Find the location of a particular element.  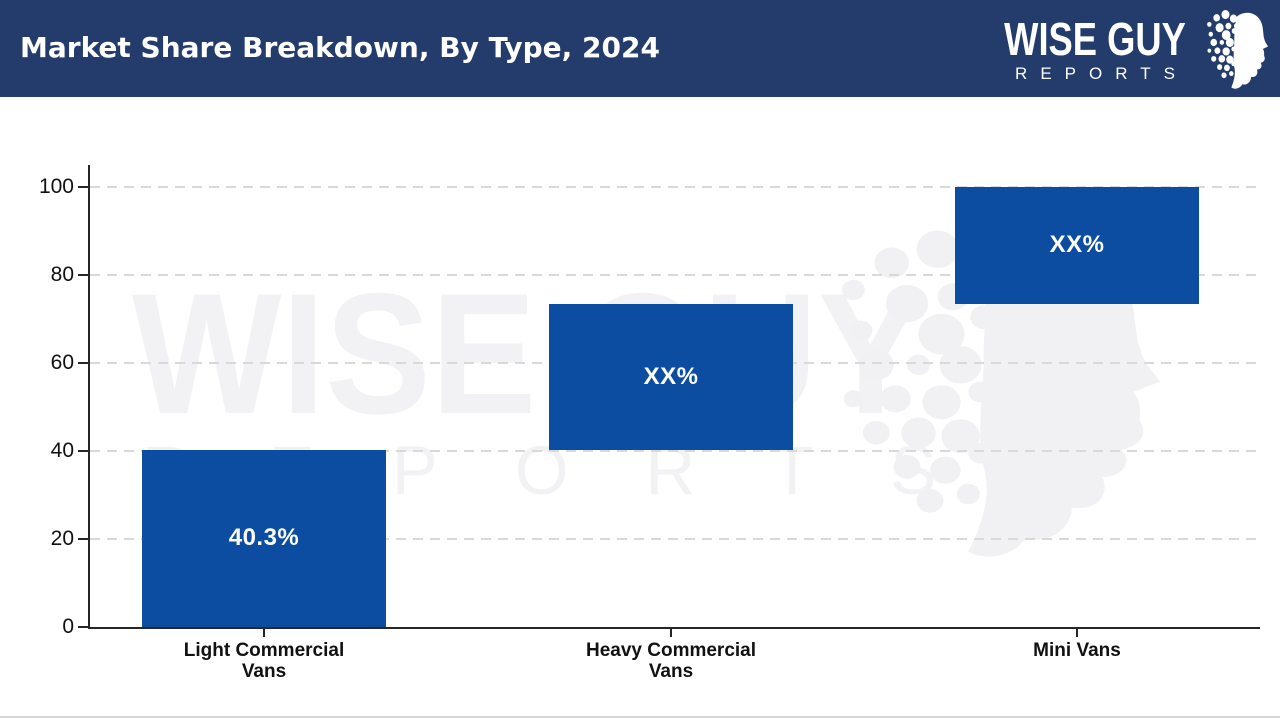

x-axis-line is located at coordinates (674, 628).